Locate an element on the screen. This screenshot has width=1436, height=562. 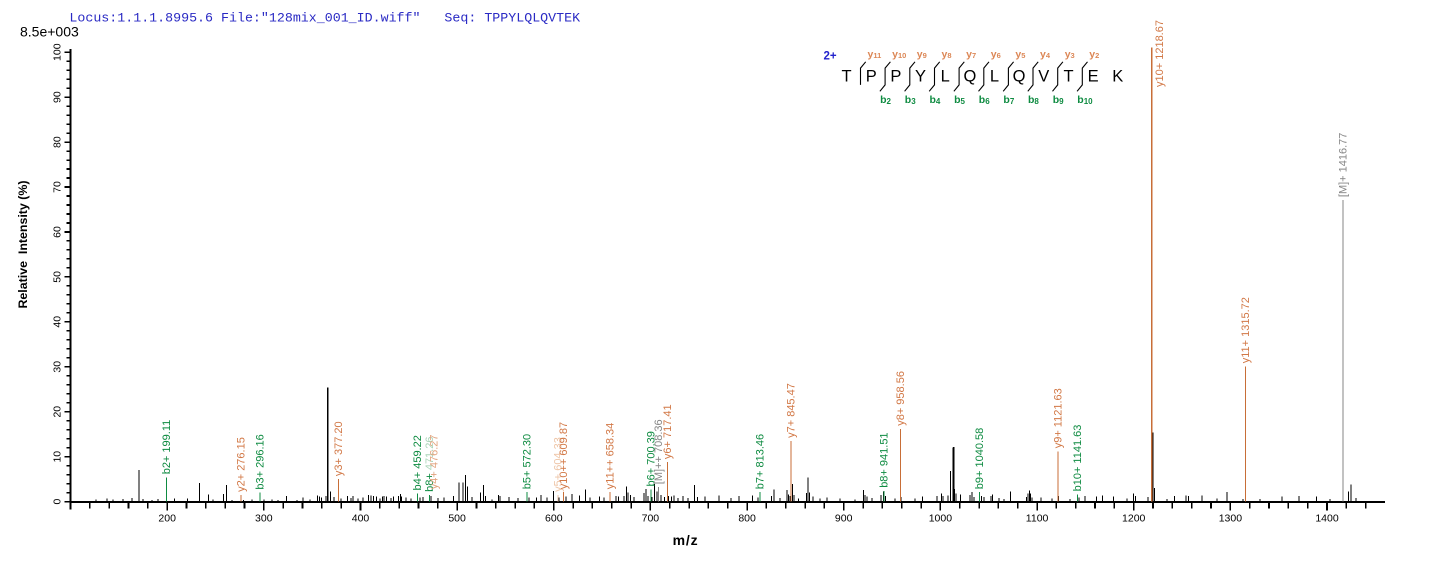
svg-text: b4 is located at coordinates (935, 100).